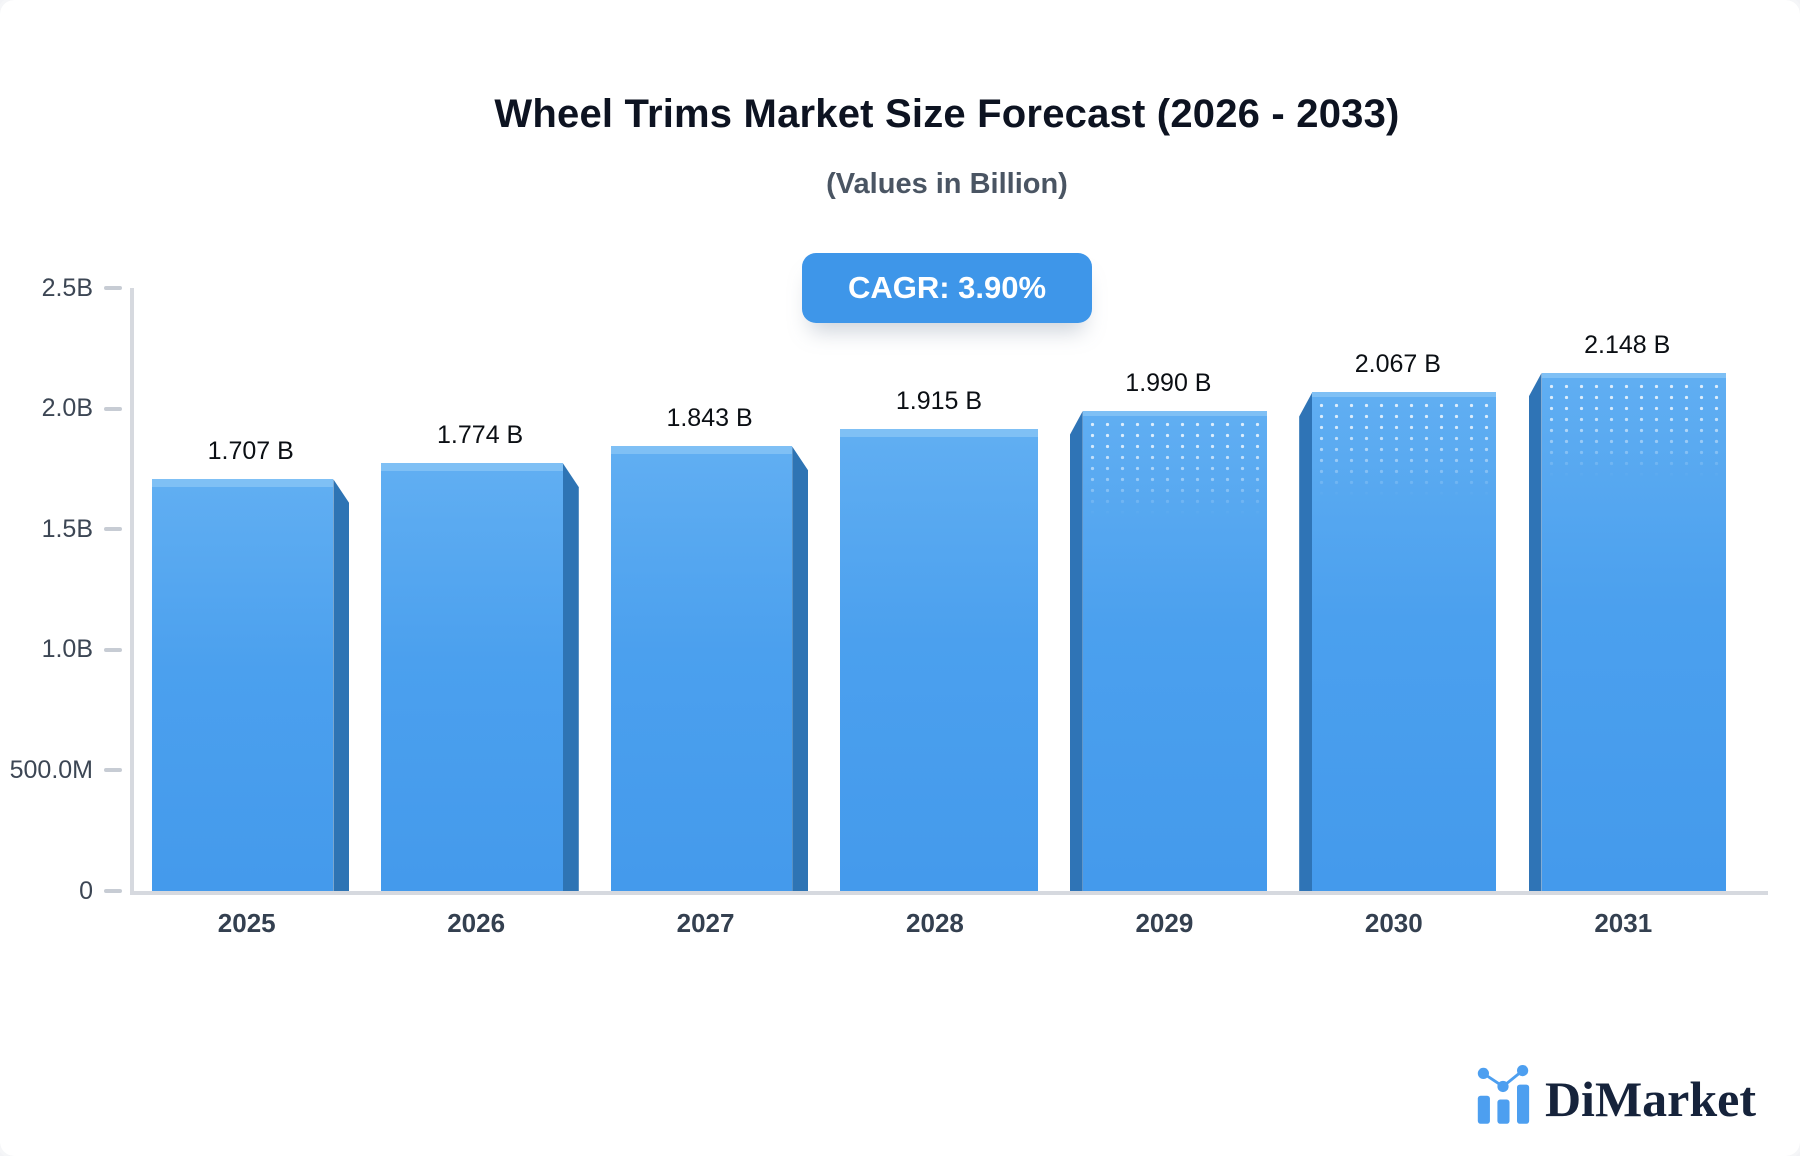 Image resolution: width=1800 pixels, height=1156 pixels. Describe the element at coordinates (1398, 641) in the screenshot. I see `bar-2030` at that location.